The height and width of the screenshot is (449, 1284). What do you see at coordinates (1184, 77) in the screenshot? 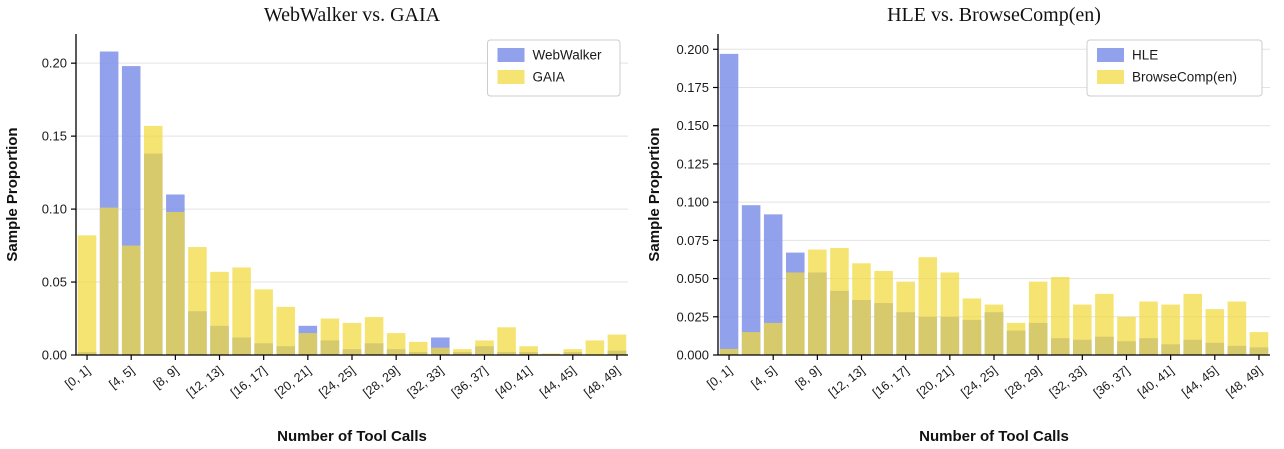
I see `legend-label: BrowseComp(en)` at bounding box center [1184, 77].